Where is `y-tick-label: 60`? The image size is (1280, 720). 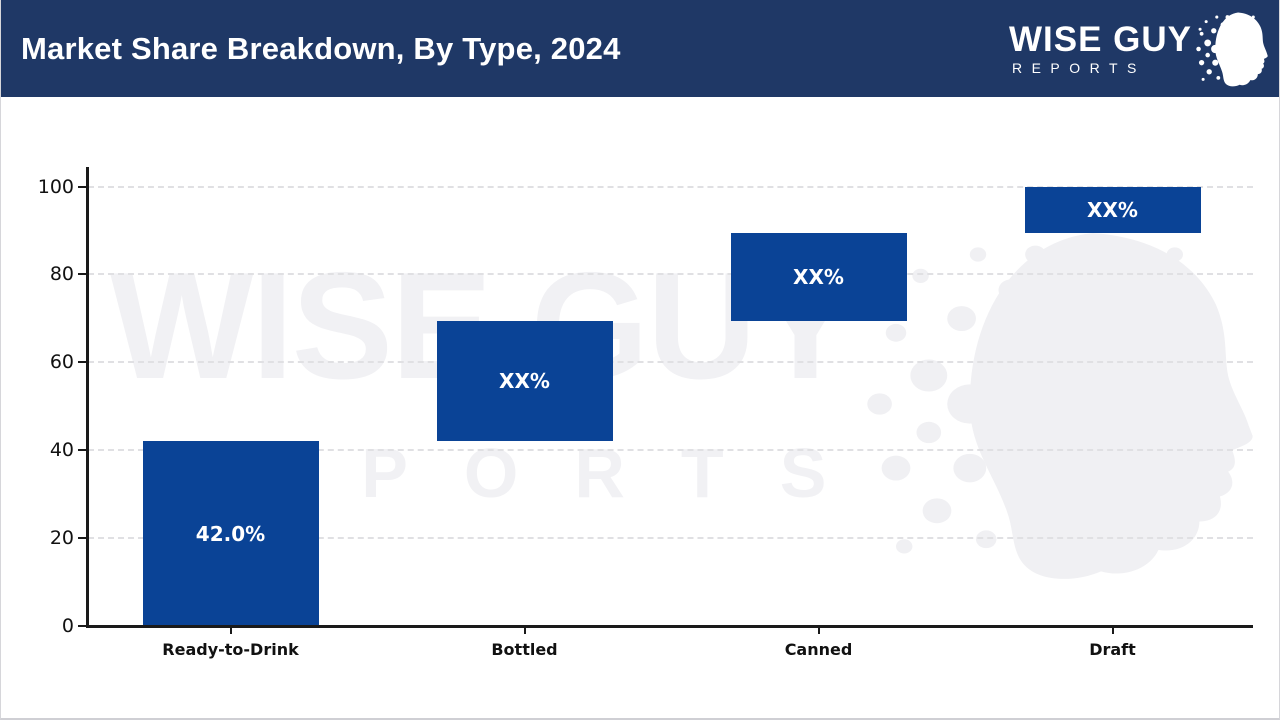
y-tick-label: 60 is located at coordinates (61, 362).